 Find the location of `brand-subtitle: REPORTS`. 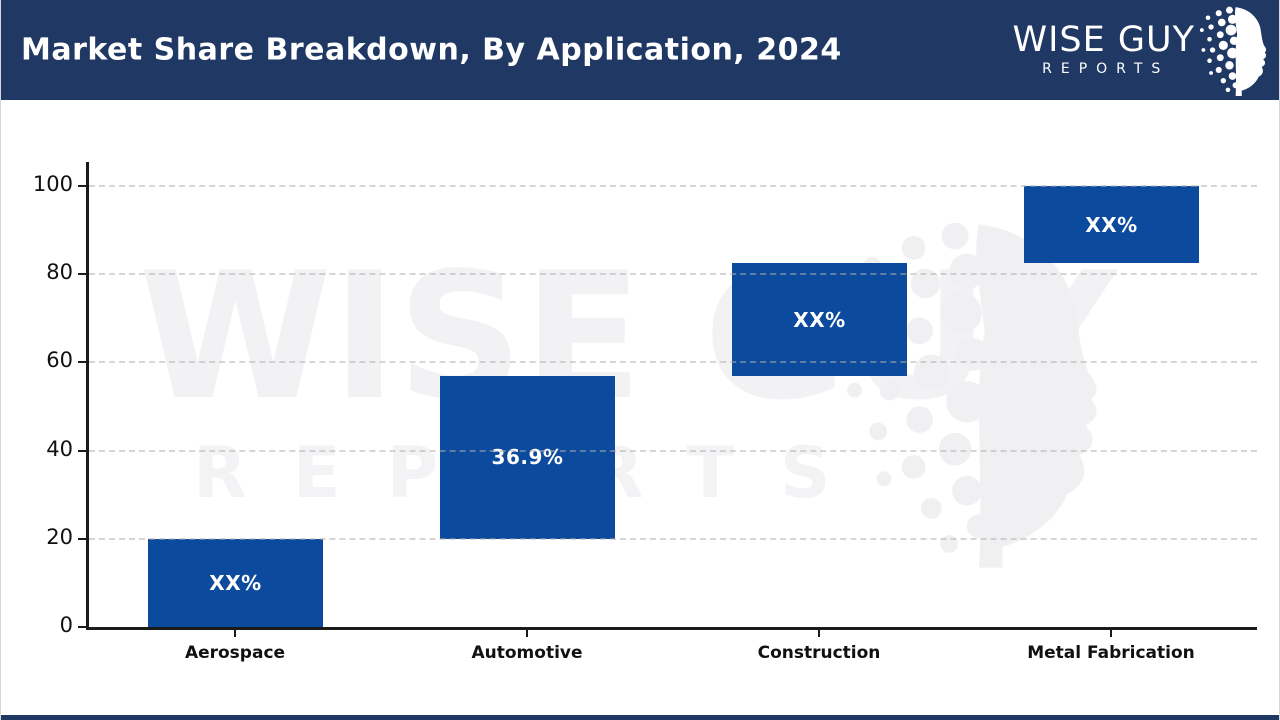

brand-subtitle: REPORTS is located at coordinates (1106, 69).